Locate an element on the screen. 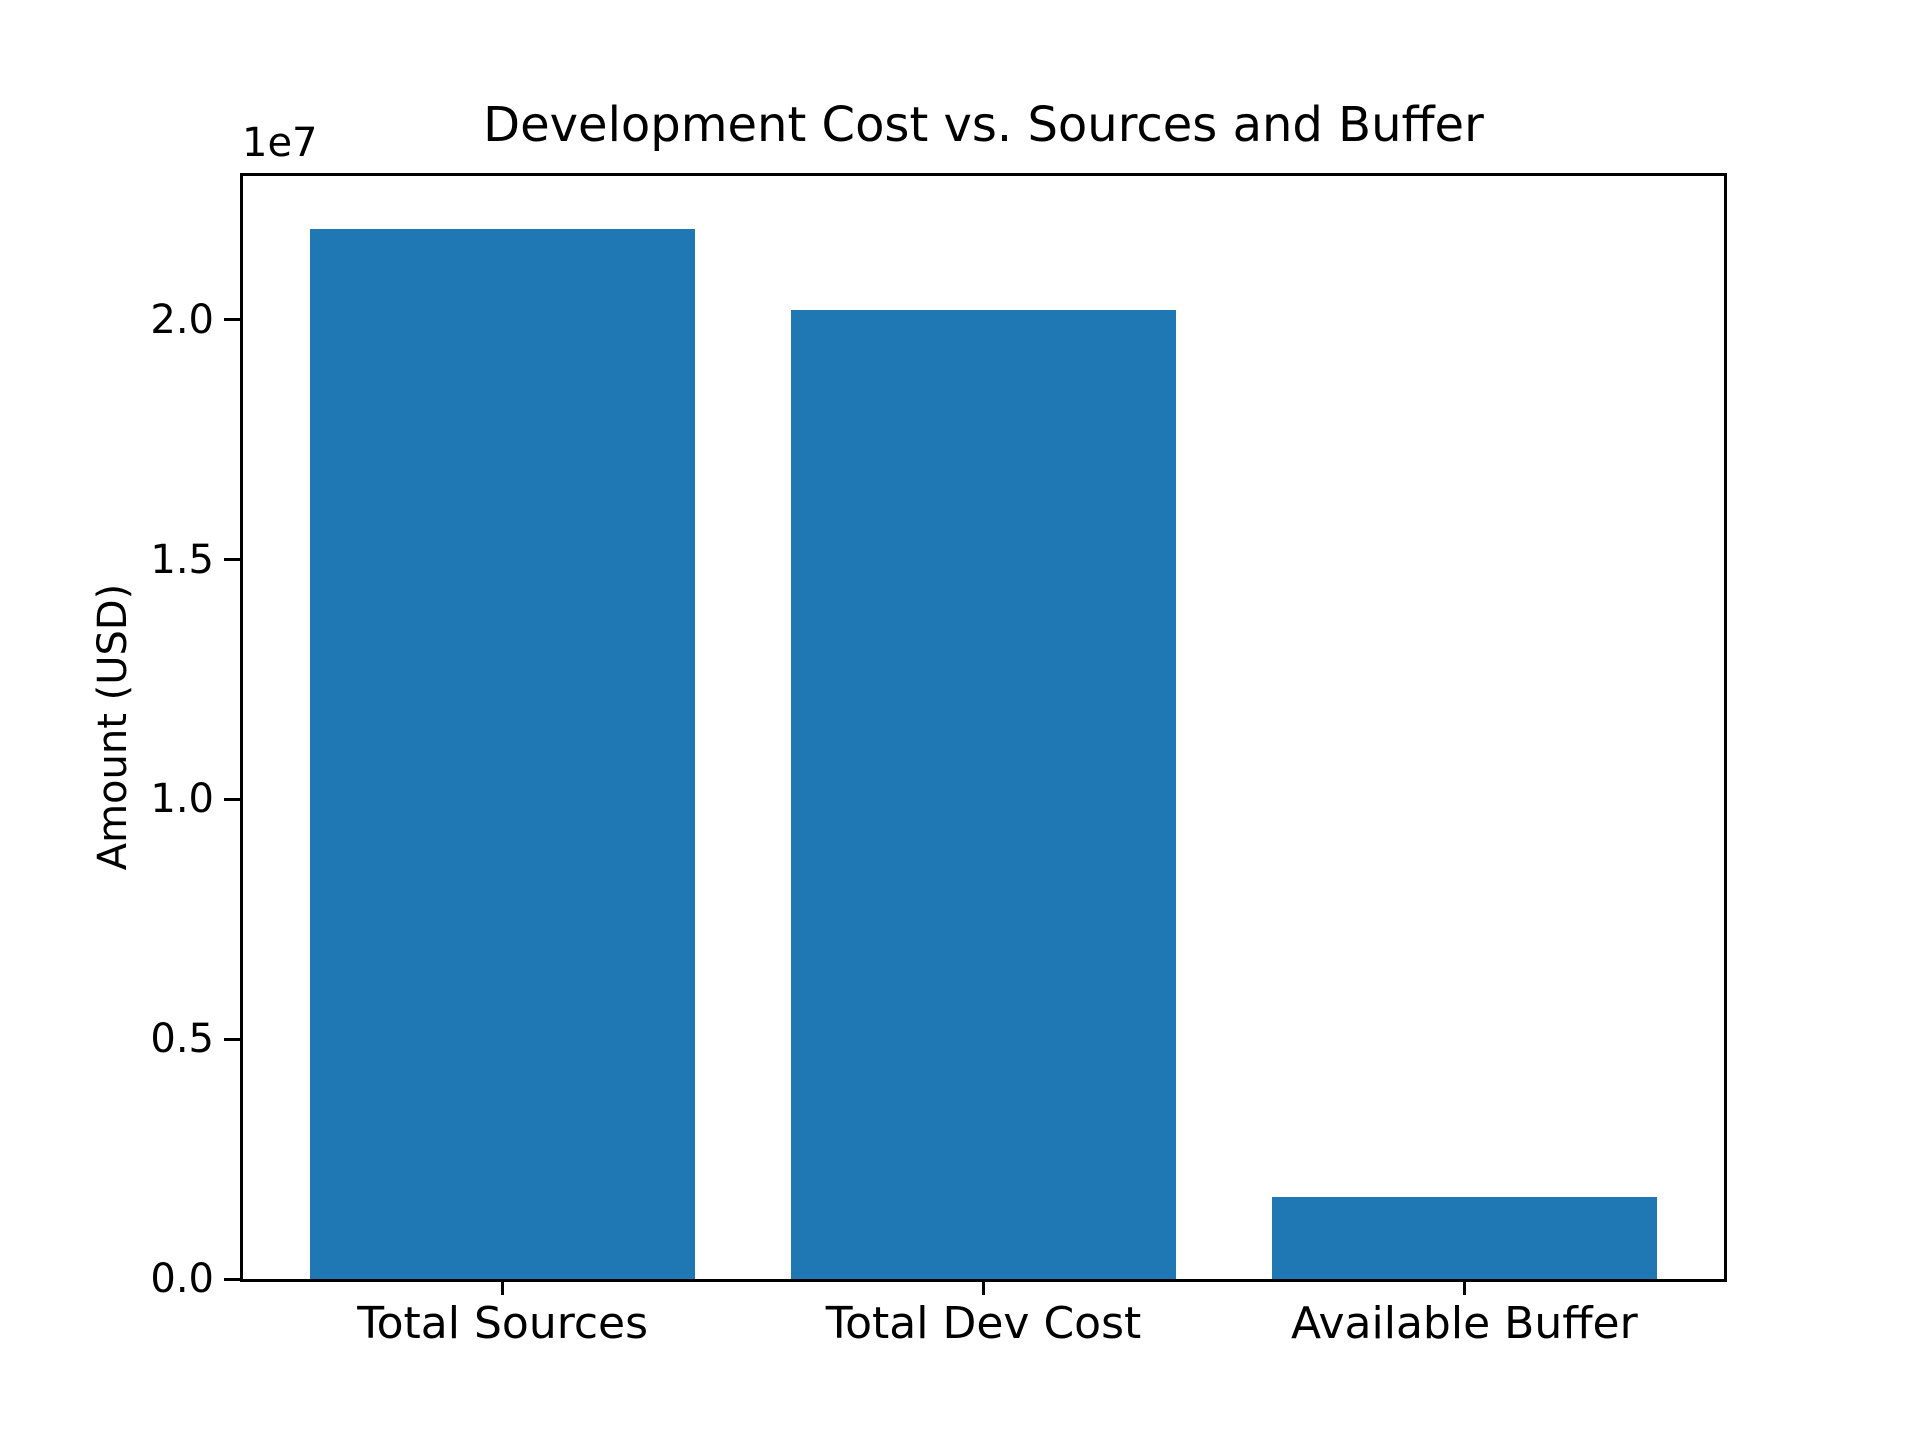 This screenshot has height=1440, width=1920. y-tick-label-0.5: 0.5 is located at coordinates (182, 1039).